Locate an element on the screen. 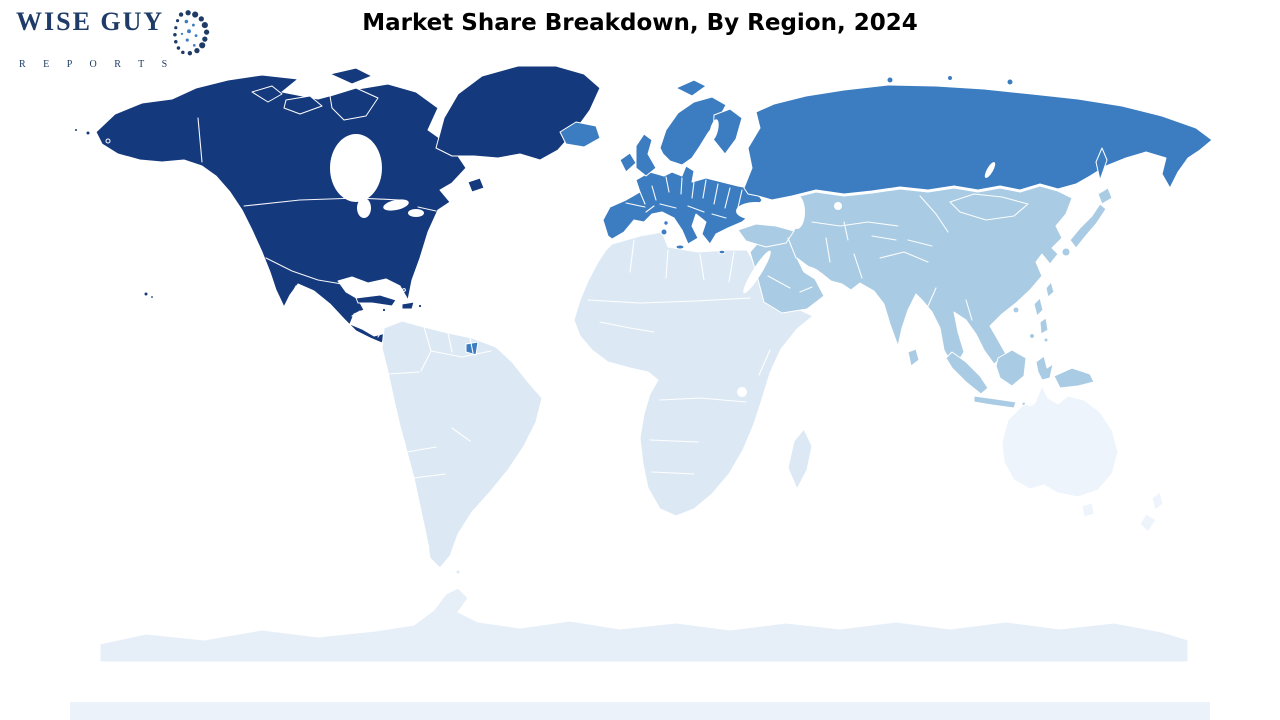  logo-wordmark: WISE GUY is located at coordinates (90, 21).